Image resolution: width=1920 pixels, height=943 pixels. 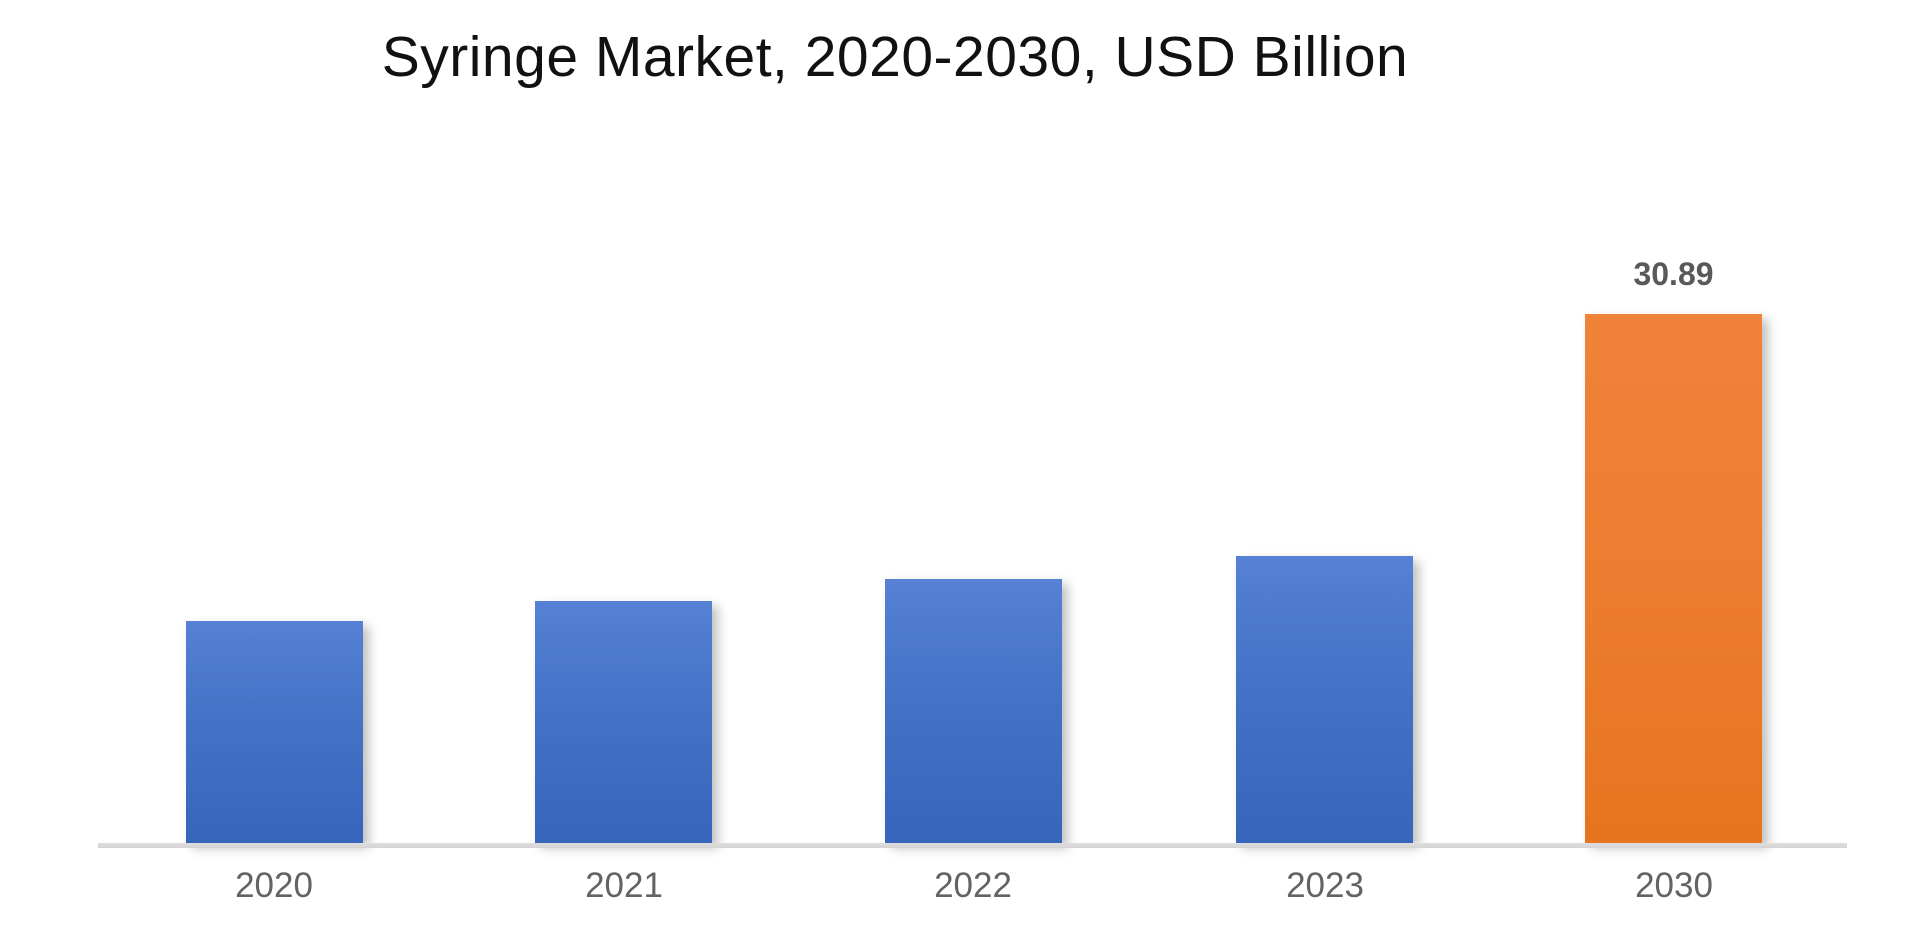 What do you see at coordinates (973, 711) in the screenshot?
I see `bar-2022` at bounding box center [973, 711].